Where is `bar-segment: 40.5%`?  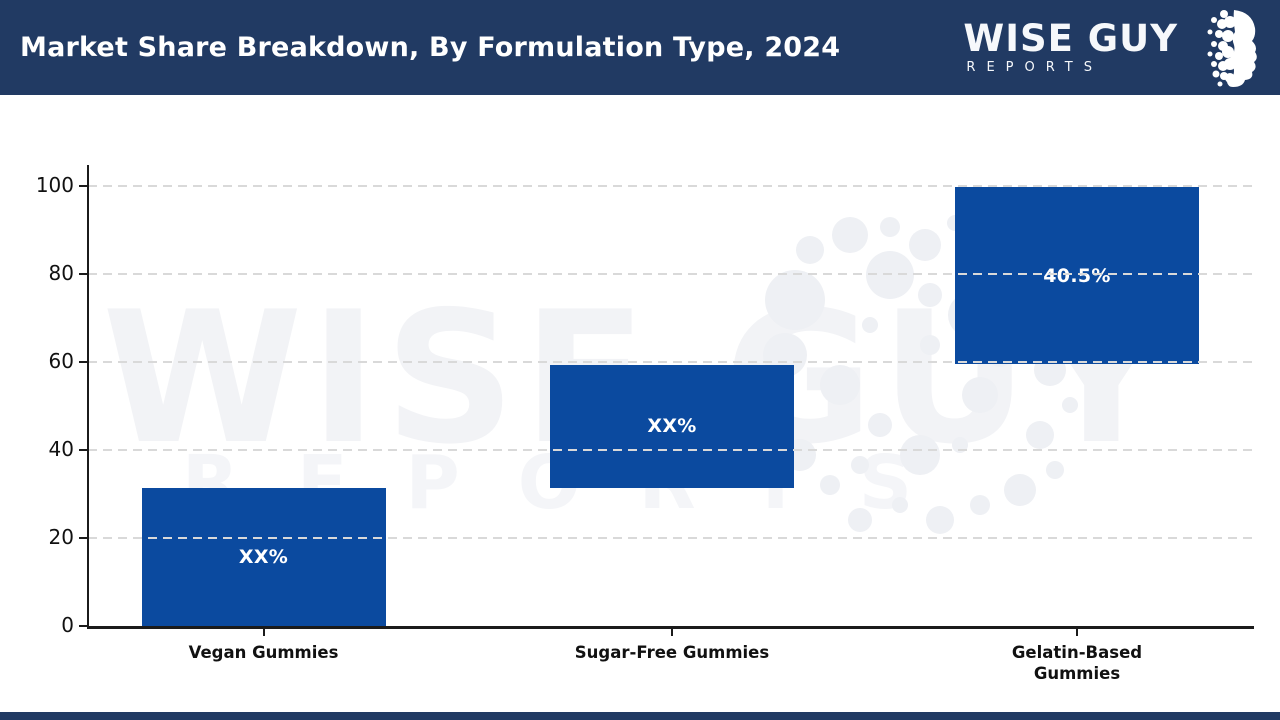 bar-segment: 40.5% is located at coordinates (1077, 275).